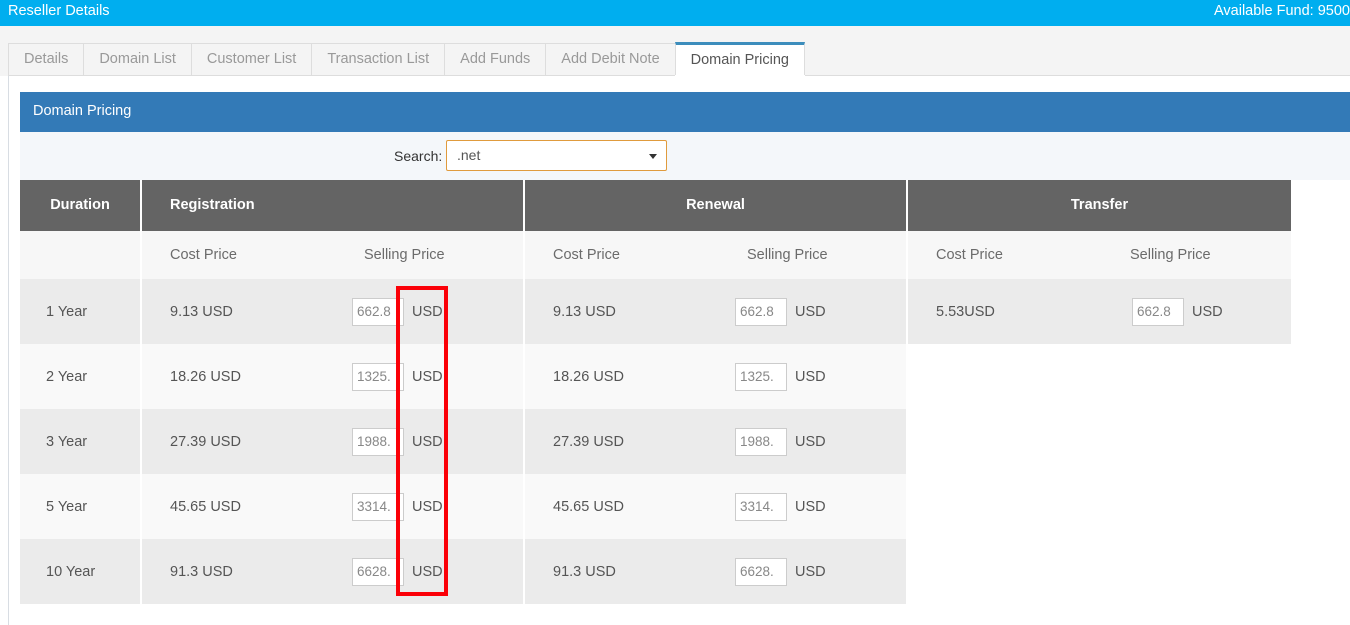  What do you see at coordinates (81, 255) in the screenshot?
I see `sub-header-duration` at bounding box center [81, 255].